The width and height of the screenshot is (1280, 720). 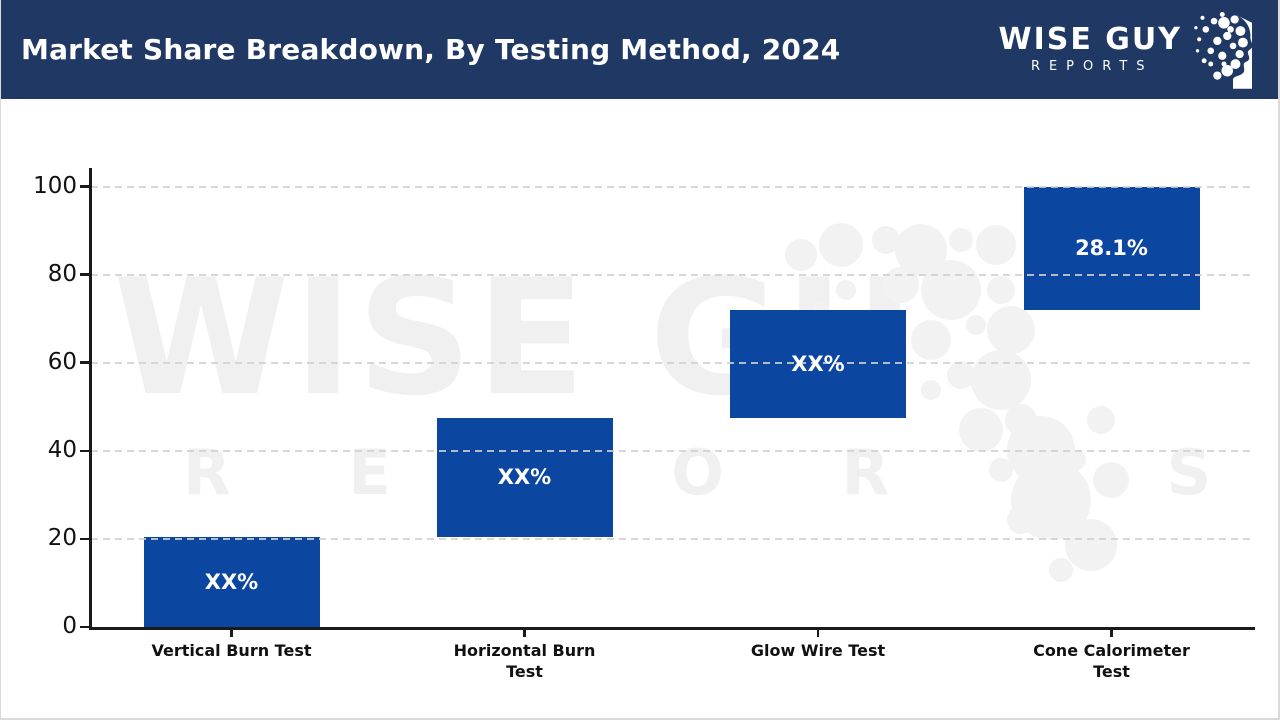 I want to click on logo-reports-text: REPORTS, so click(x=1092, y=66).